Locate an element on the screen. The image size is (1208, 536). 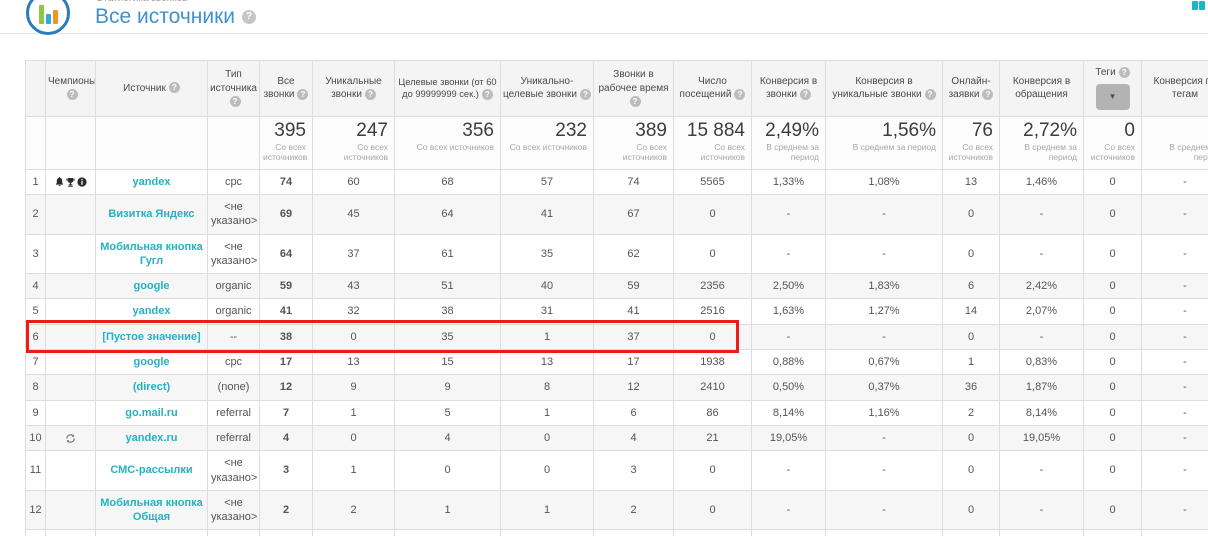
column-header-champions: Чемпионы? is located at coordinates (70, 88).